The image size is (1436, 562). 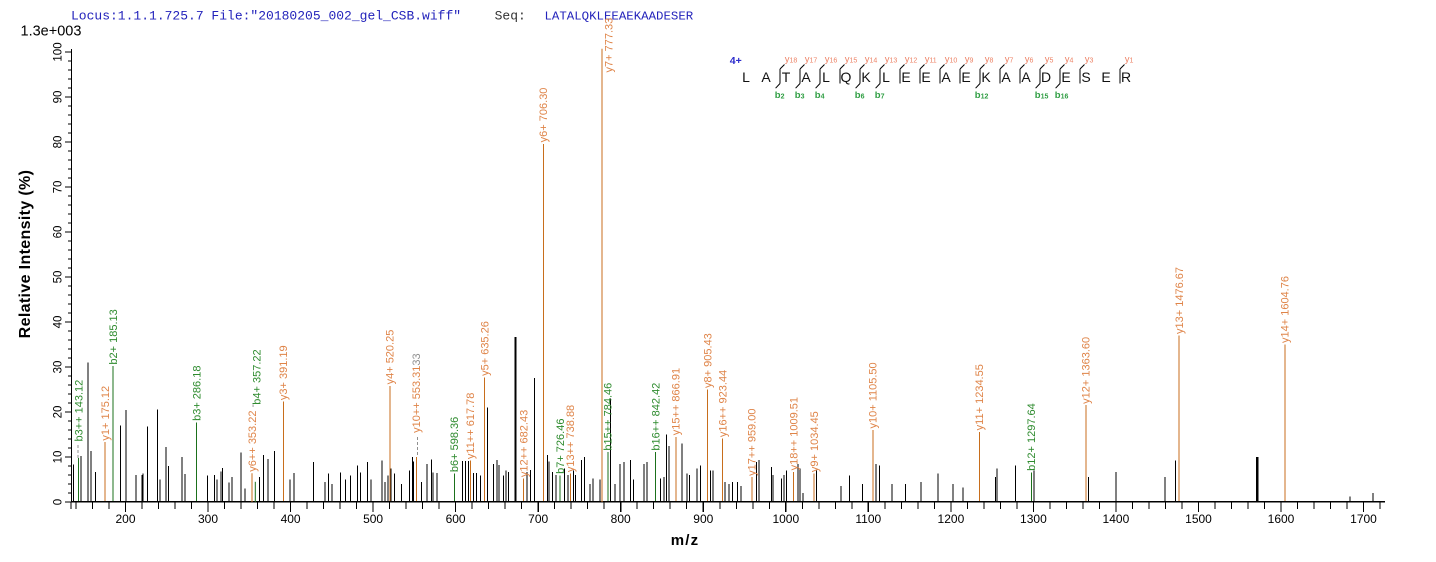 What do you see at coordinates (1286, 309) in the screenshot?
I see `svg-text: y14+ 1604.76` at bounding box center [1286, 309].